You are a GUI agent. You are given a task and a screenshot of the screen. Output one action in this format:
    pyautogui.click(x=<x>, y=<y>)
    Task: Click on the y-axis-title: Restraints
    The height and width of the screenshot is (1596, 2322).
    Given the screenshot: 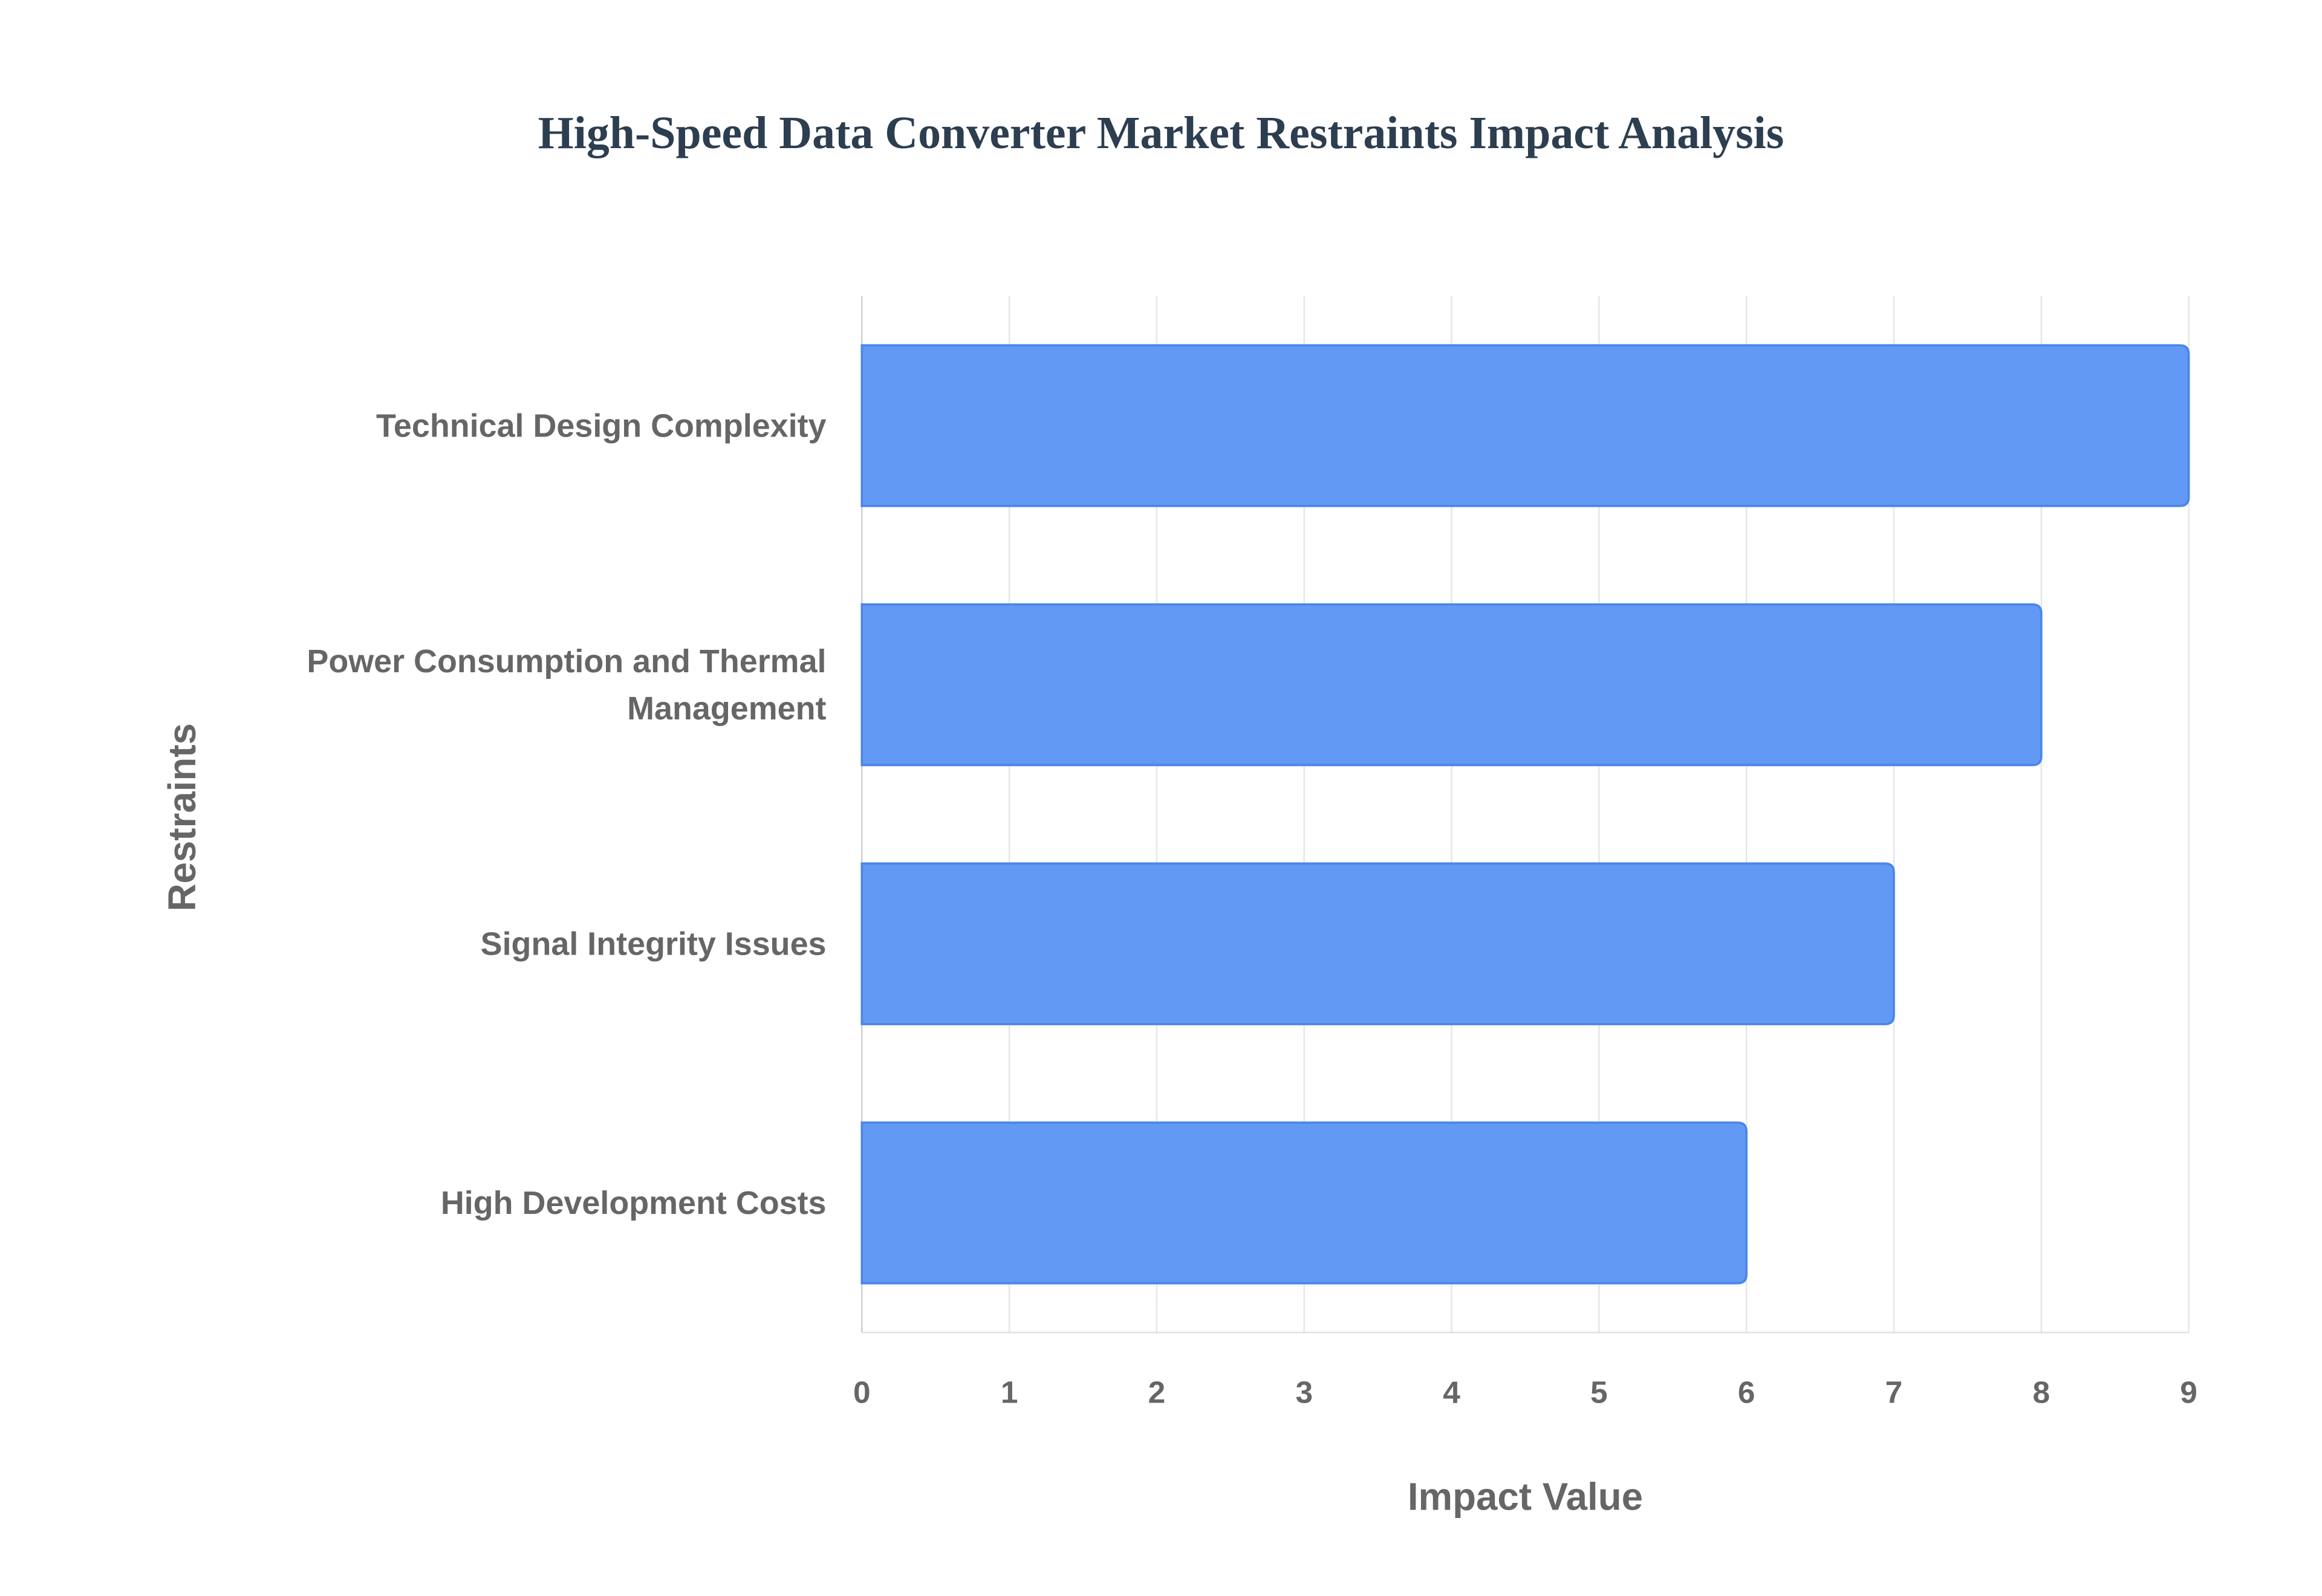 What is the action you would take?
    pyautogui.click(x=182, y=817)
    